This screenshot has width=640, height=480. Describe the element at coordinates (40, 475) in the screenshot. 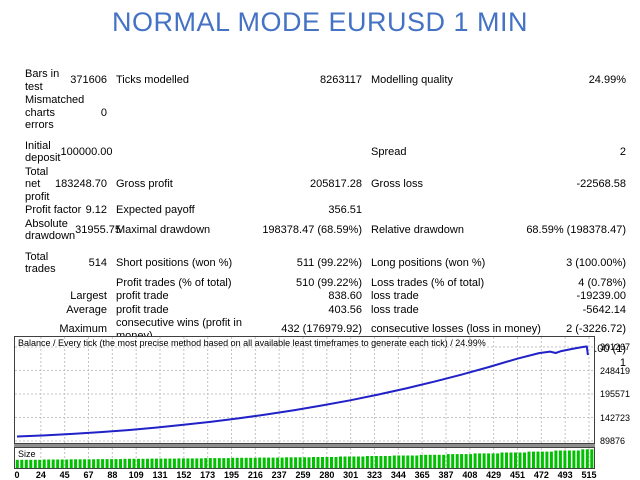

I see `x-axis-label: 24` at that location.